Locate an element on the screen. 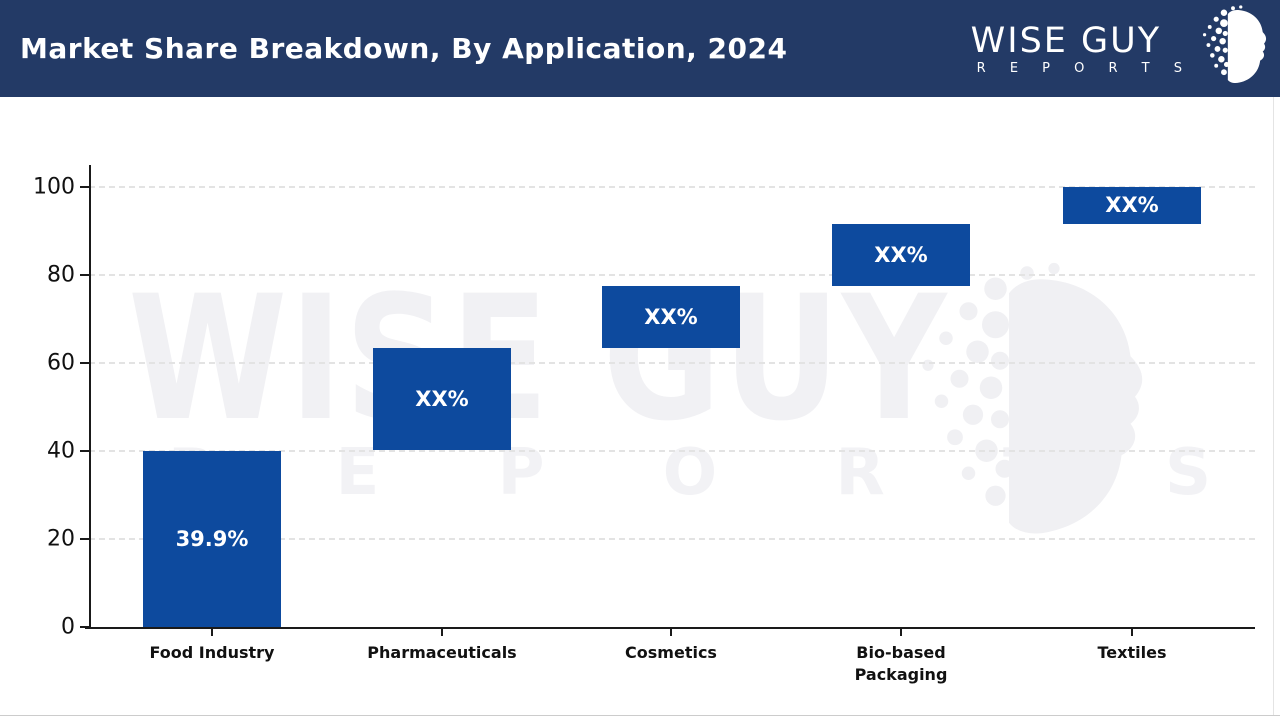  bar-value-label-pharmaceuticals: XX% is located at coordinates (442, 398).